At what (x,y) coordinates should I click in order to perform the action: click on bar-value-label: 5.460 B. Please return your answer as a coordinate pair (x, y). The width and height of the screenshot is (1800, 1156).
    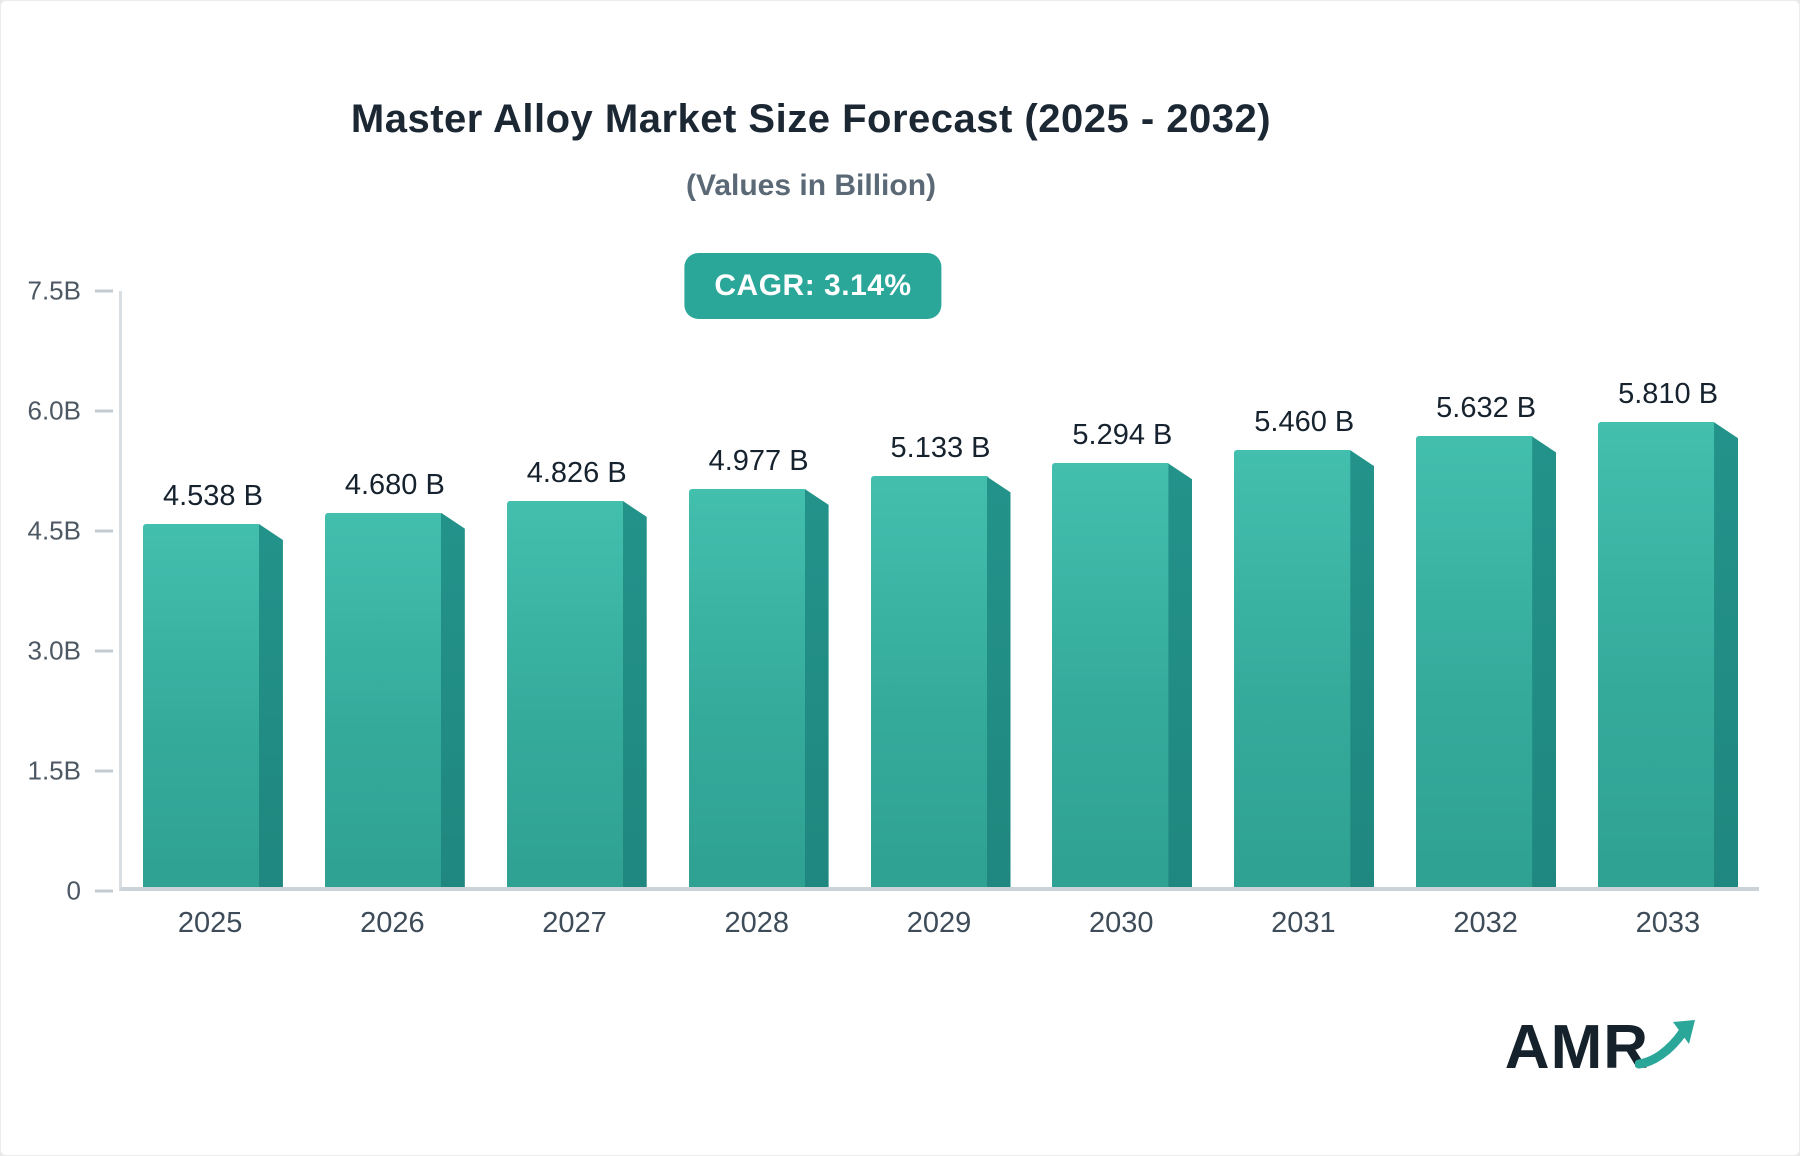
    Looking at the image, I should click on (1304, 422).